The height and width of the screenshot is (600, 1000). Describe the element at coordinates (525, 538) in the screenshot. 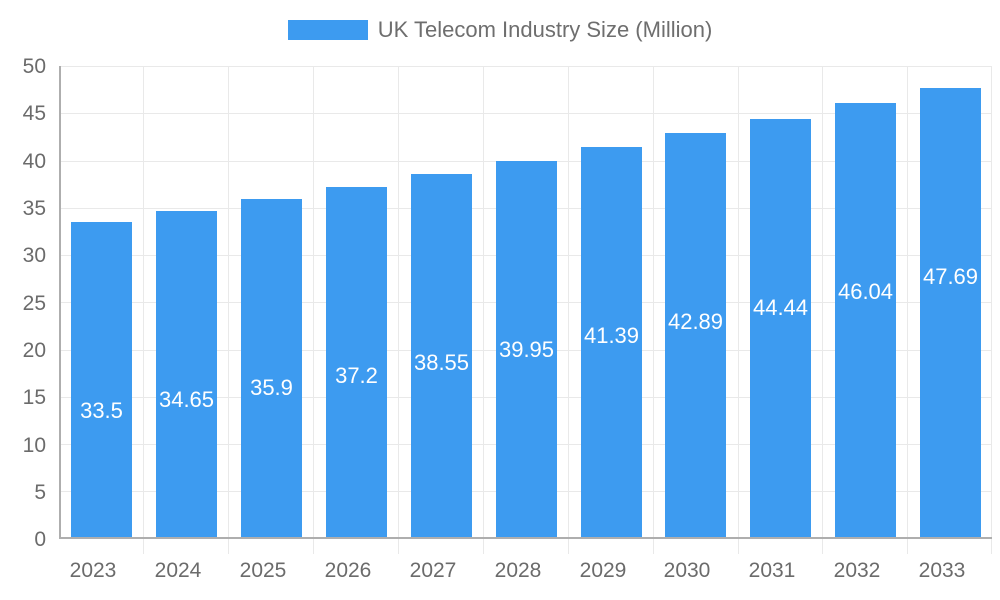

I see `x-axis-line` at that location.